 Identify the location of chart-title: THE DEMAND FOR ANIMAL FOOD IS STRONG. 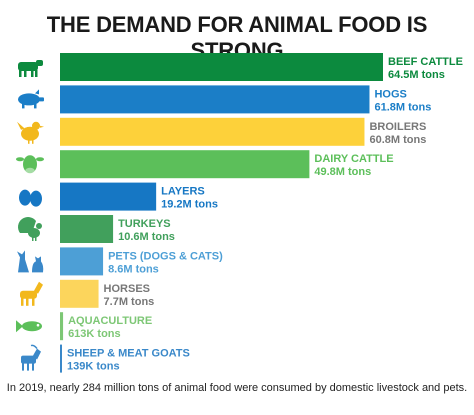
(237, 37).